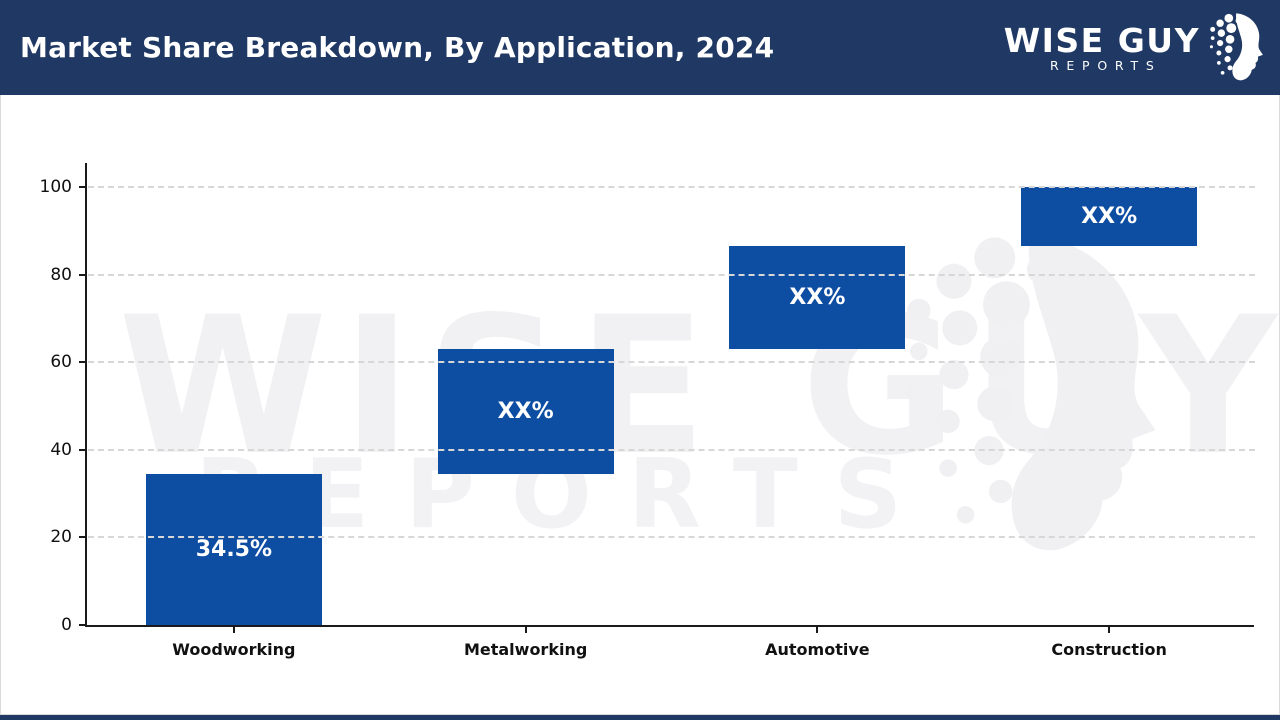 The image size is (1280, 720). What do you see at coordinates (525, 649) in the screenshot?
I see `x-axis-label: Metalworking` at bounding box center [525, 649].